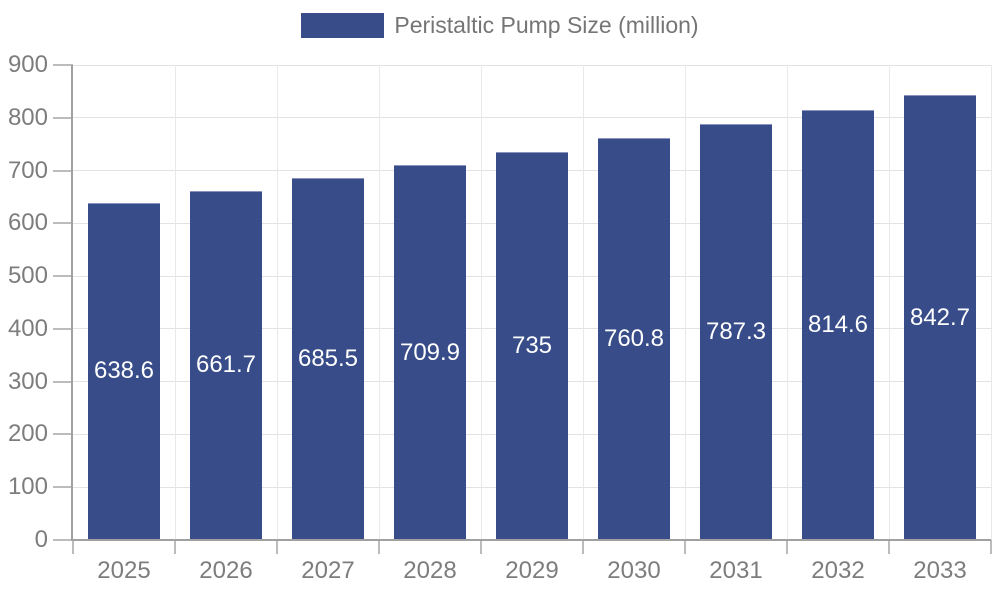 Image resolution: width=1000 pixels, height=600 pixels. I want to click on x-axis-label-2028: 2028, so click(430, 570).